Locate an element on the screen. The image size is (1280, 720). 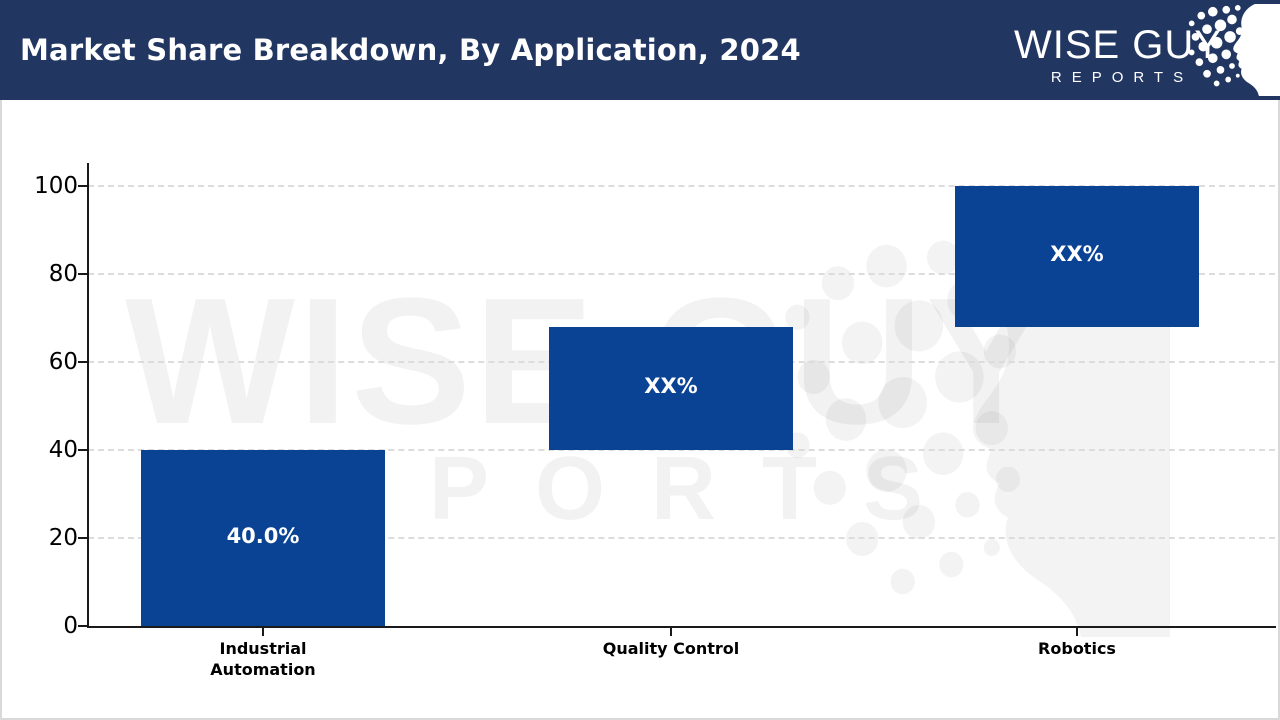
x-axis-line is located at coordinates (681, 627).